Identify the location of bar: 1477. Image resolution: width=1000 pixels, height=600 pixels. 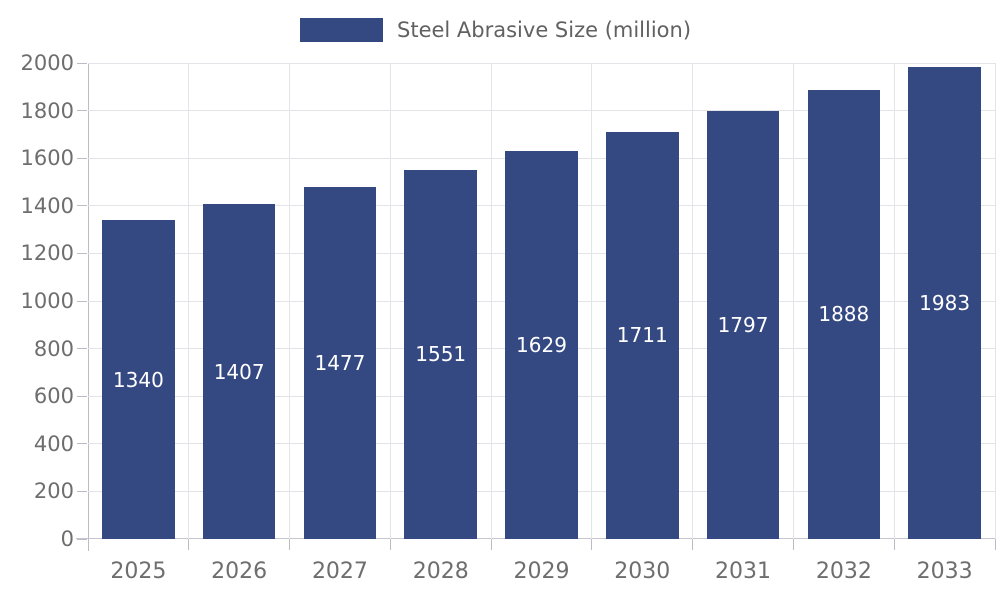
(340, 363).